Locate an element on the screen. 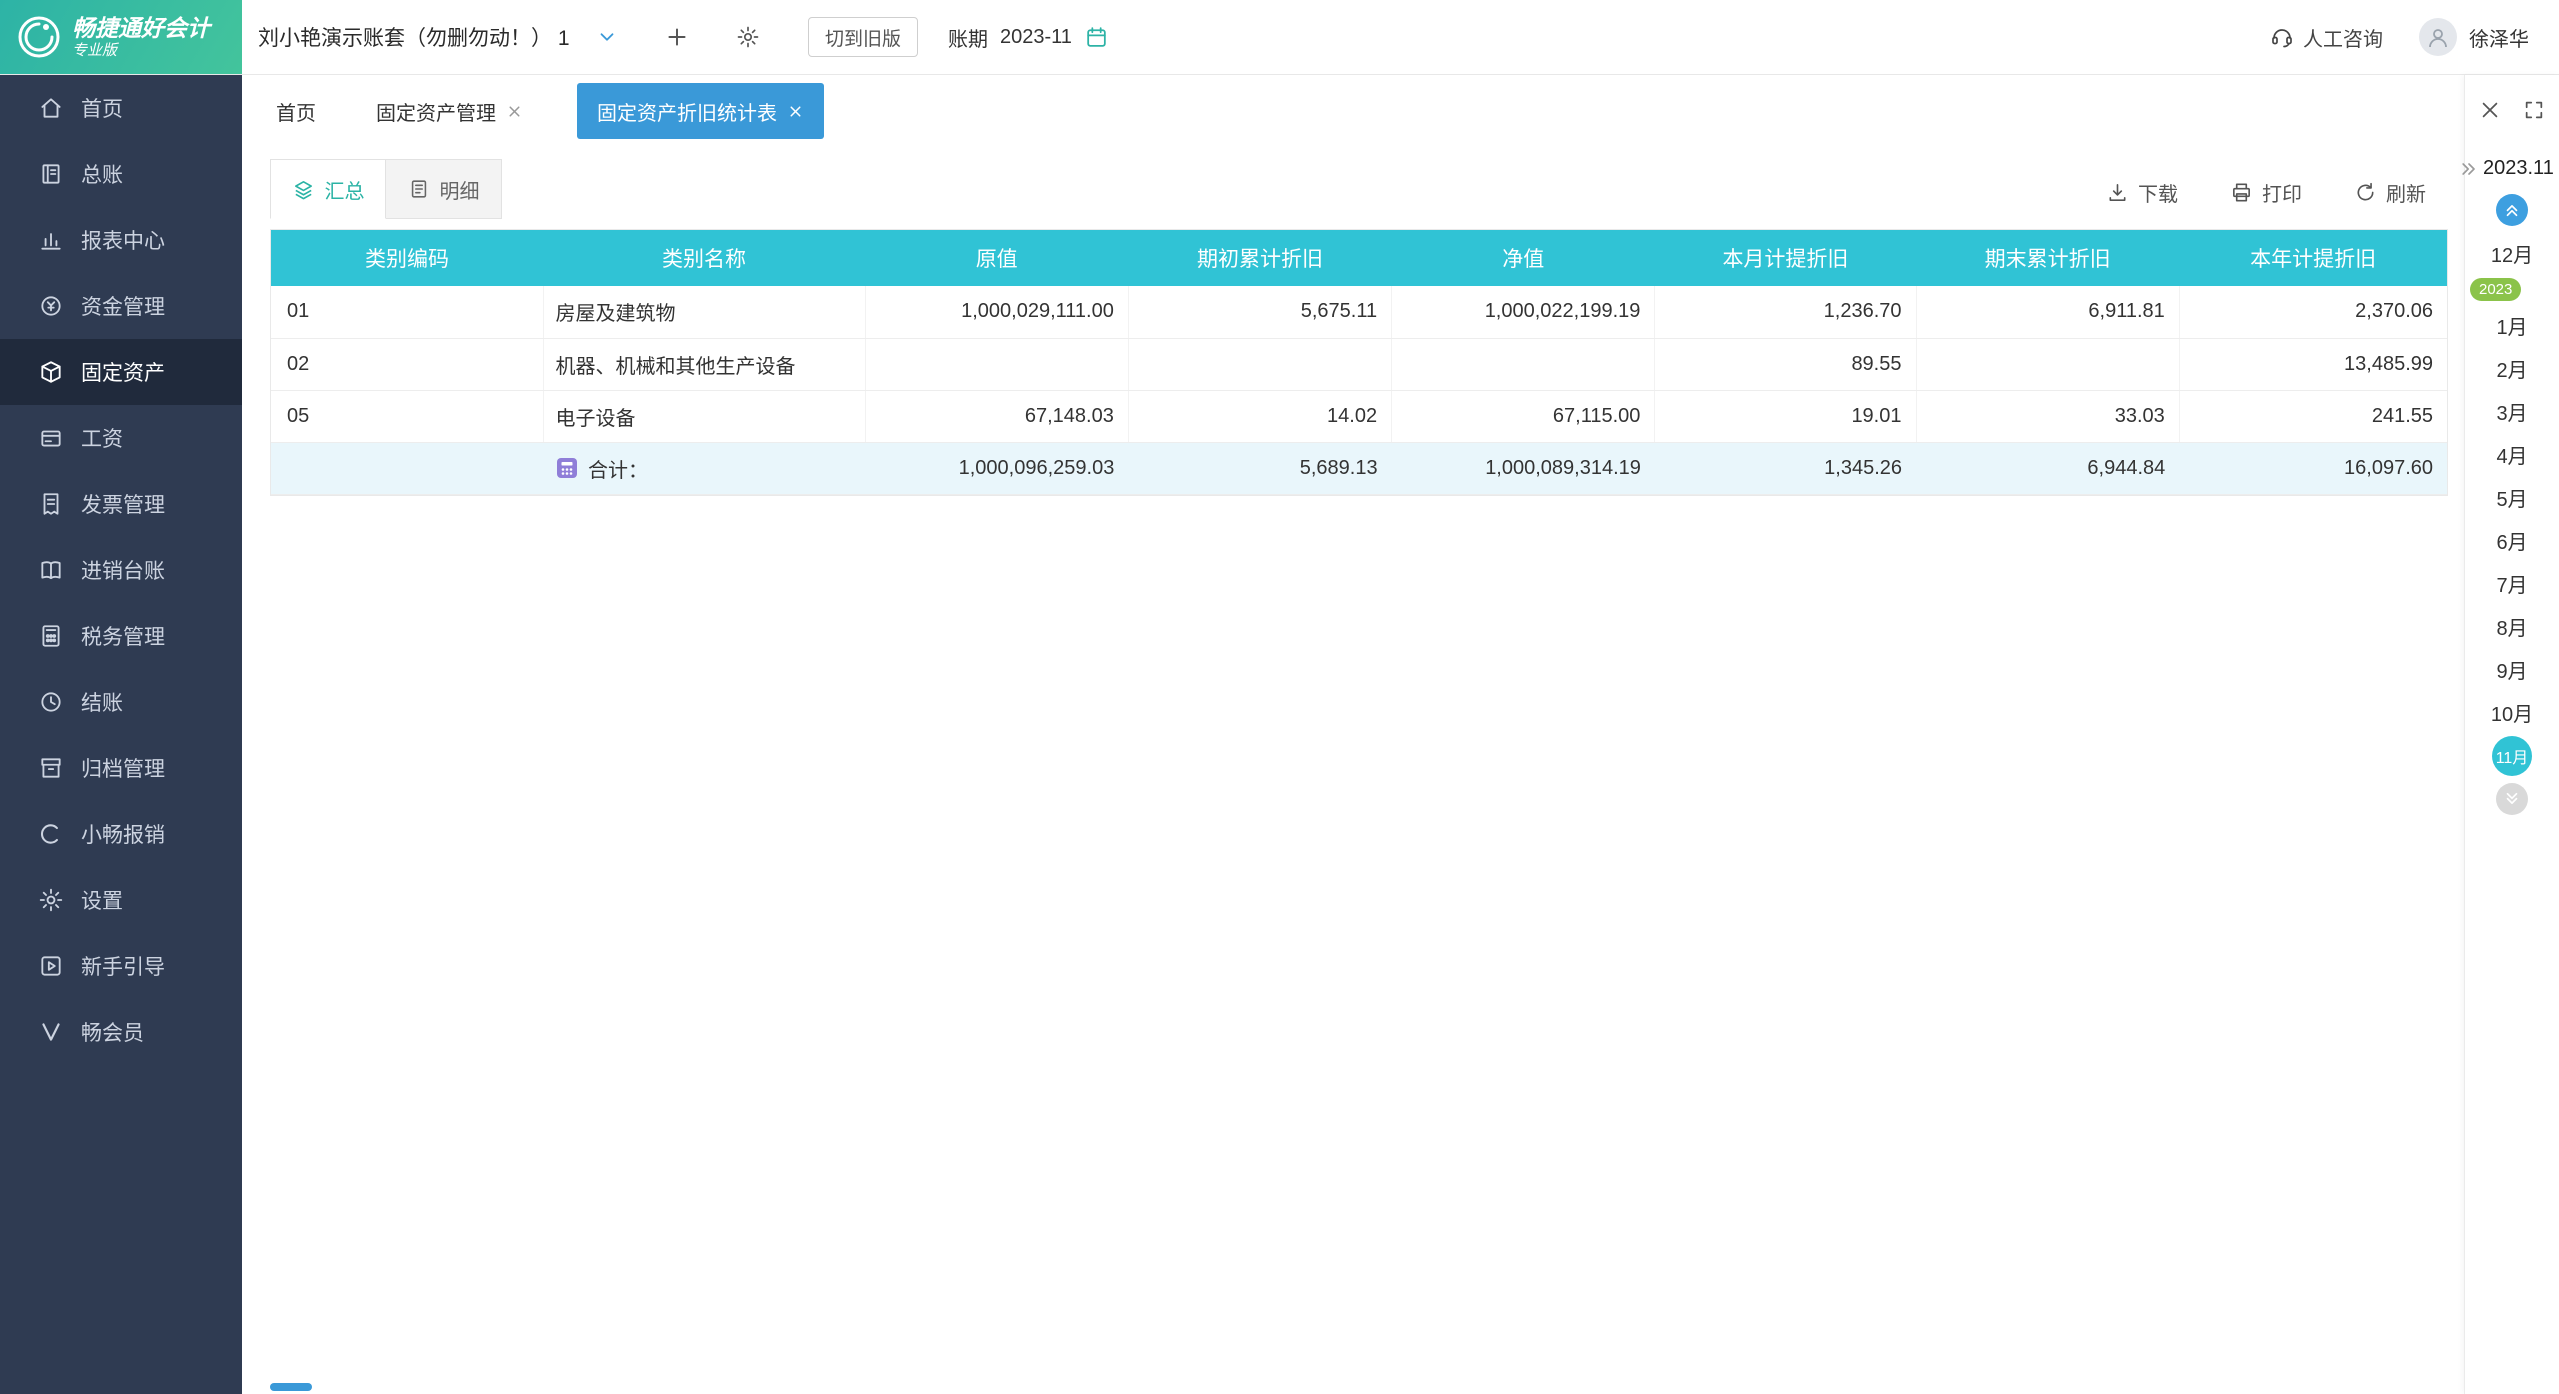 This screenshot has width=2559, height=1394. collapse-panel-icon is located at coordinates (2469, 169).